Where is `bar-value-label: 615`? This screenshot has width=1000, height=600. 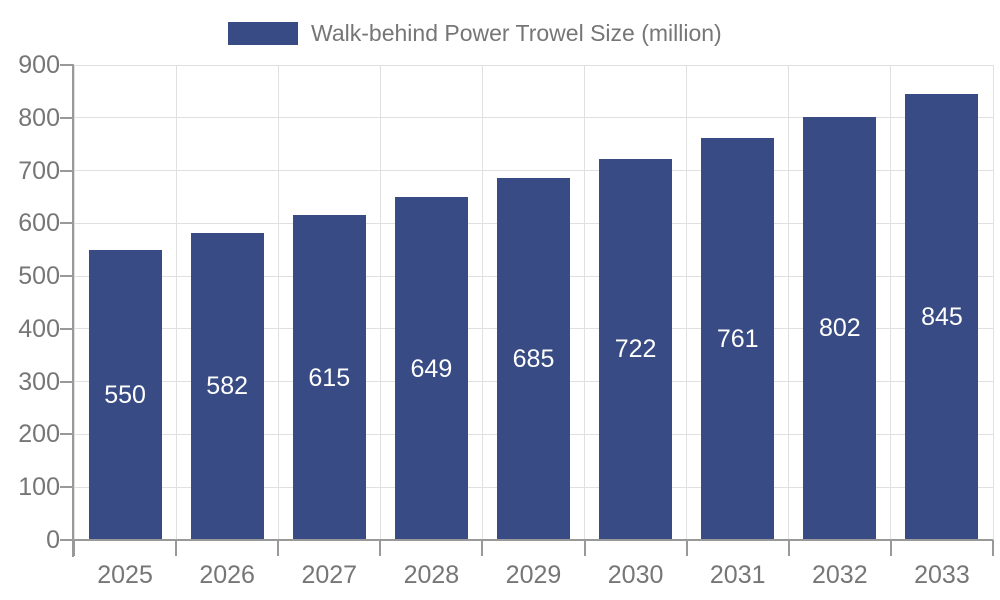 bar-value-label: 615 is located at coordinates (329, 377).